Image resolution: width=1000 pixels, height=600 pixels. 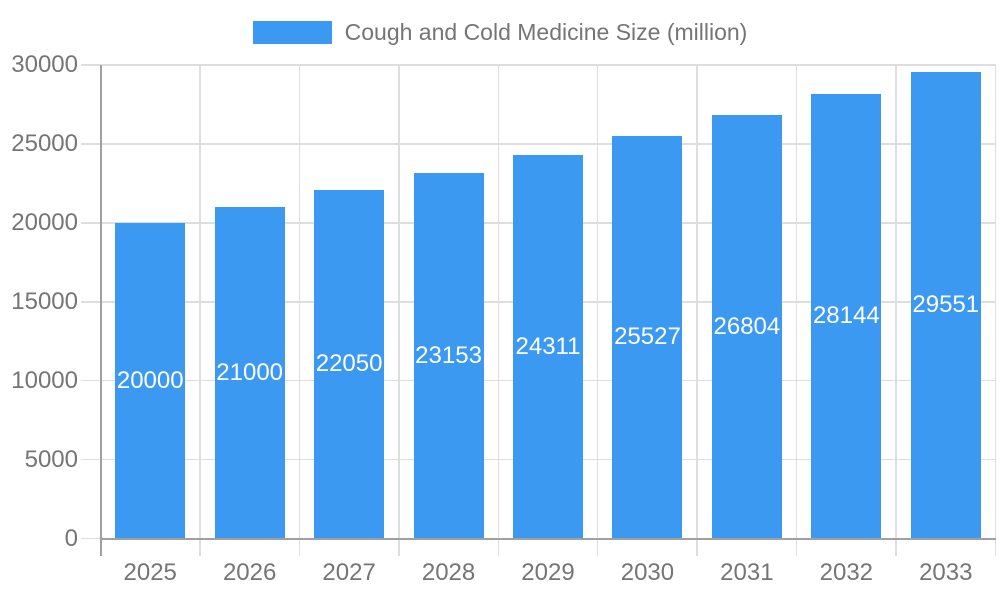 What do you see at coordinates (51, 459) in the screenshot?
I see `y-axis-tick-label: 5000` at bounding box center [51, 459].